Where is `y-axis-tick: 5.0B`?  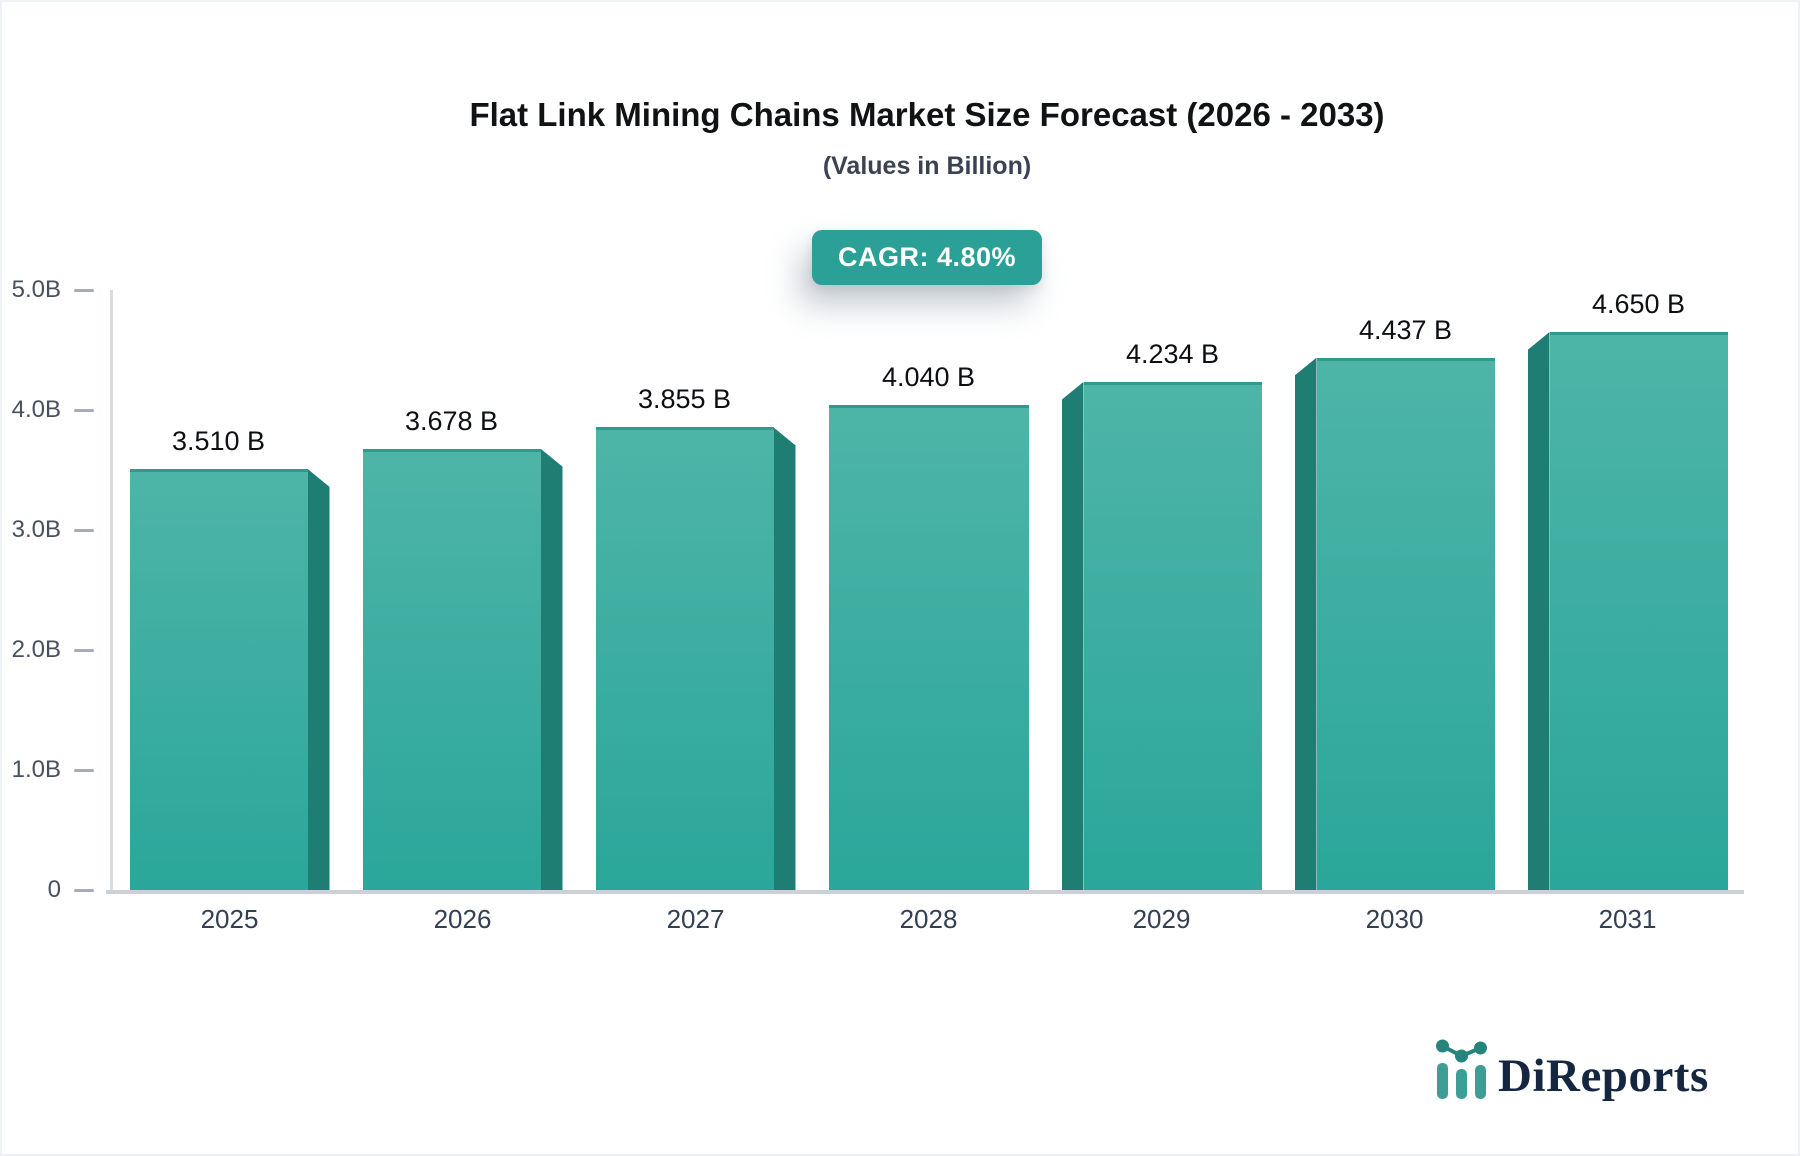 y-axis-tick: 5.0B is located at coordinates (53, 290).